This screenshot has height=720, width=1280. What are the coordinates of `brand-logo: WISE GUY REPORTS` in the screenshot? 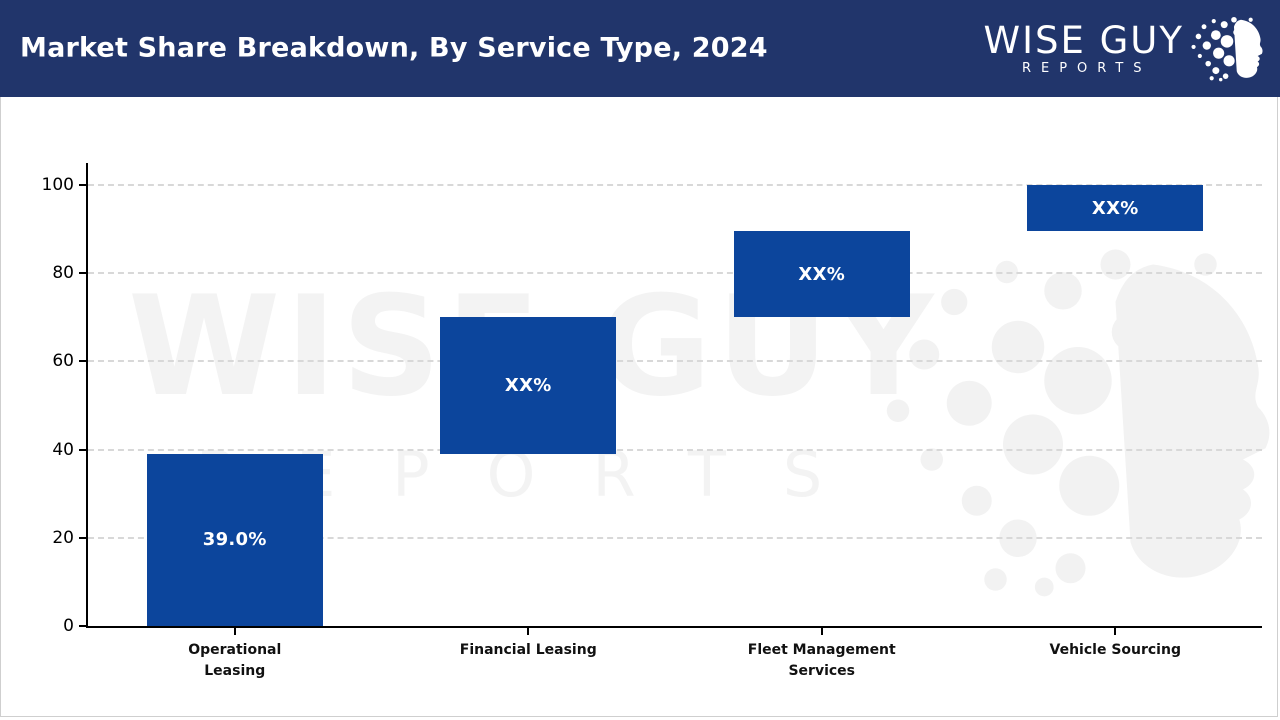 It's located at (1125, 49).